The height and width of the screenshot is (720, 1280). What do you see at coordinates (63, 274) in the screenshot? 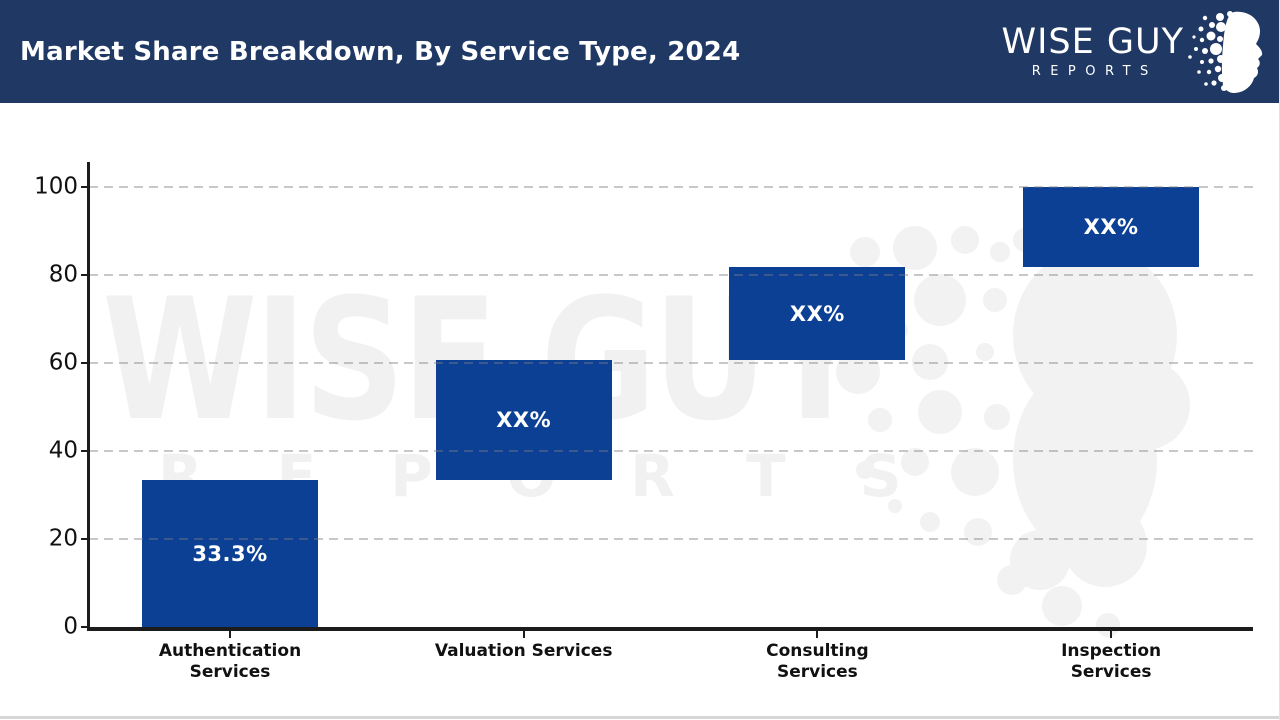
I see `y-tick-label: 80` at bounding box center [63, 274].